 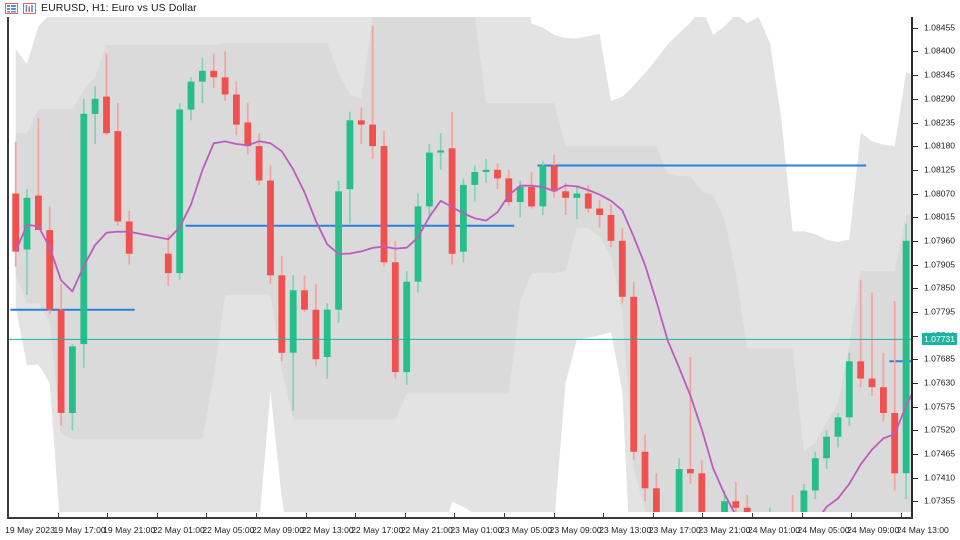 I want to click on price-axis-label: 1.08455, so click(x=940, y=27).